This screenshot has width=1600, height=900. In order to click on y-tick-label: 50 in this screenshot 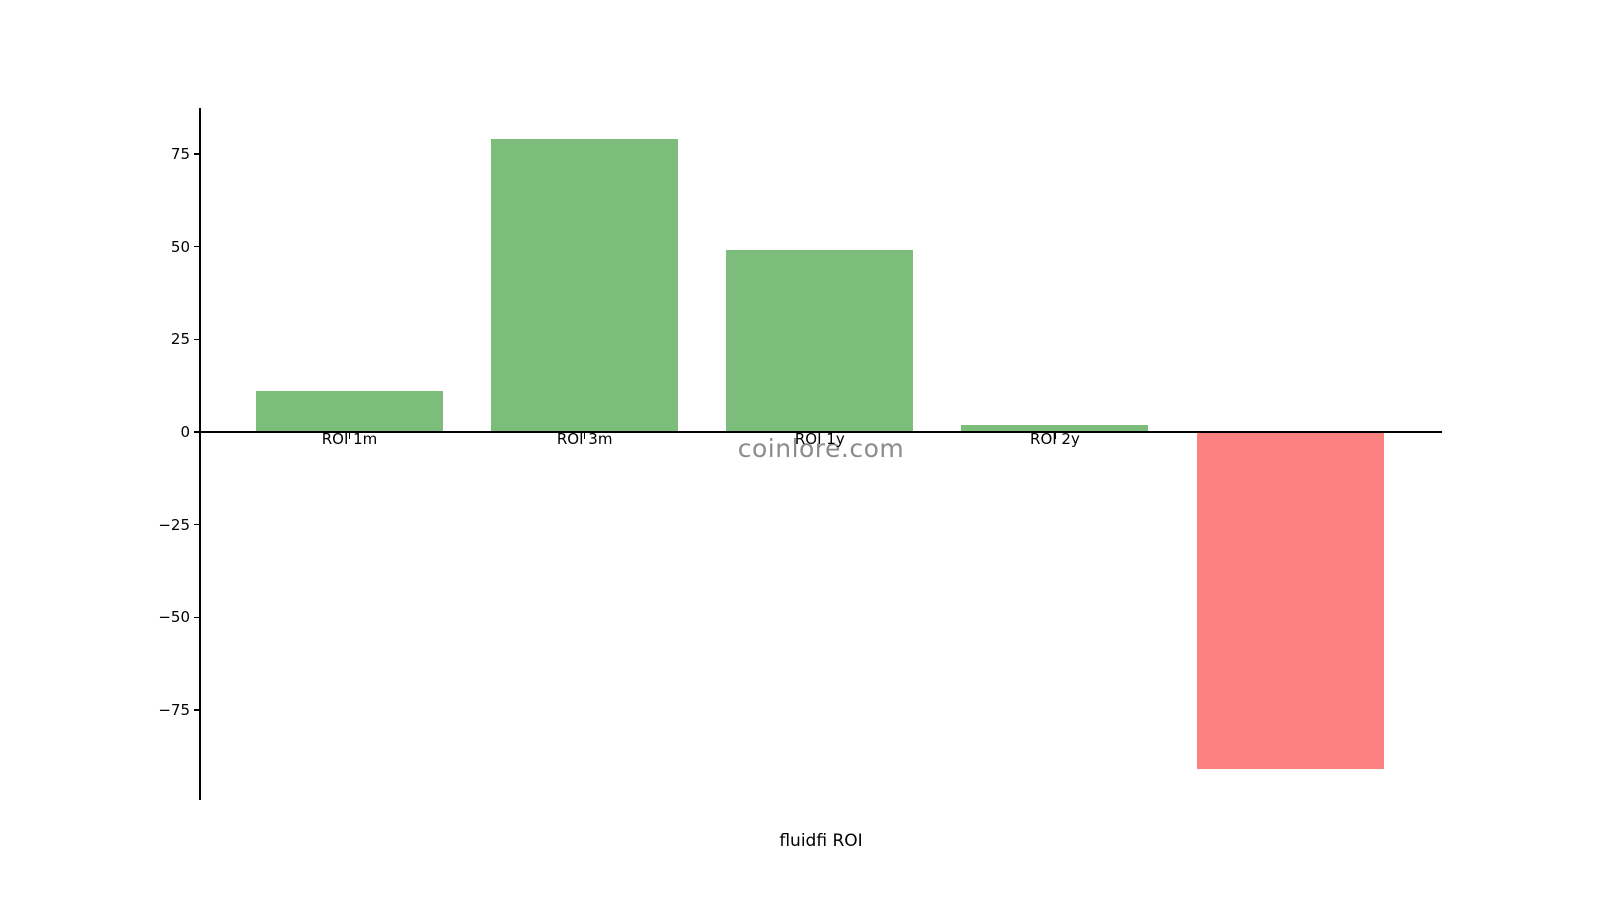, I will do `click(180, 246)`.